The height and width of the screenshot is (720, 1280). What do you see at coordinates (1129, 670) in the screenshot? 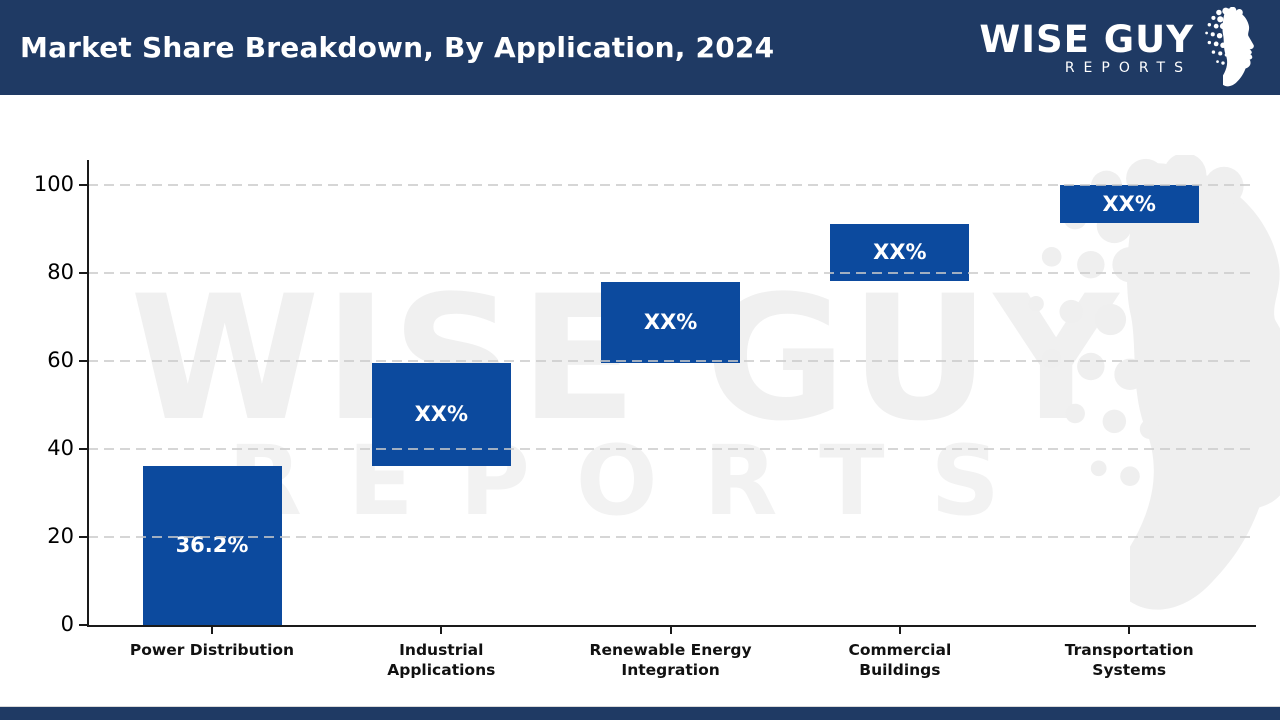
I see `category-label-line: Systems` at bounding box center [1129, 670].